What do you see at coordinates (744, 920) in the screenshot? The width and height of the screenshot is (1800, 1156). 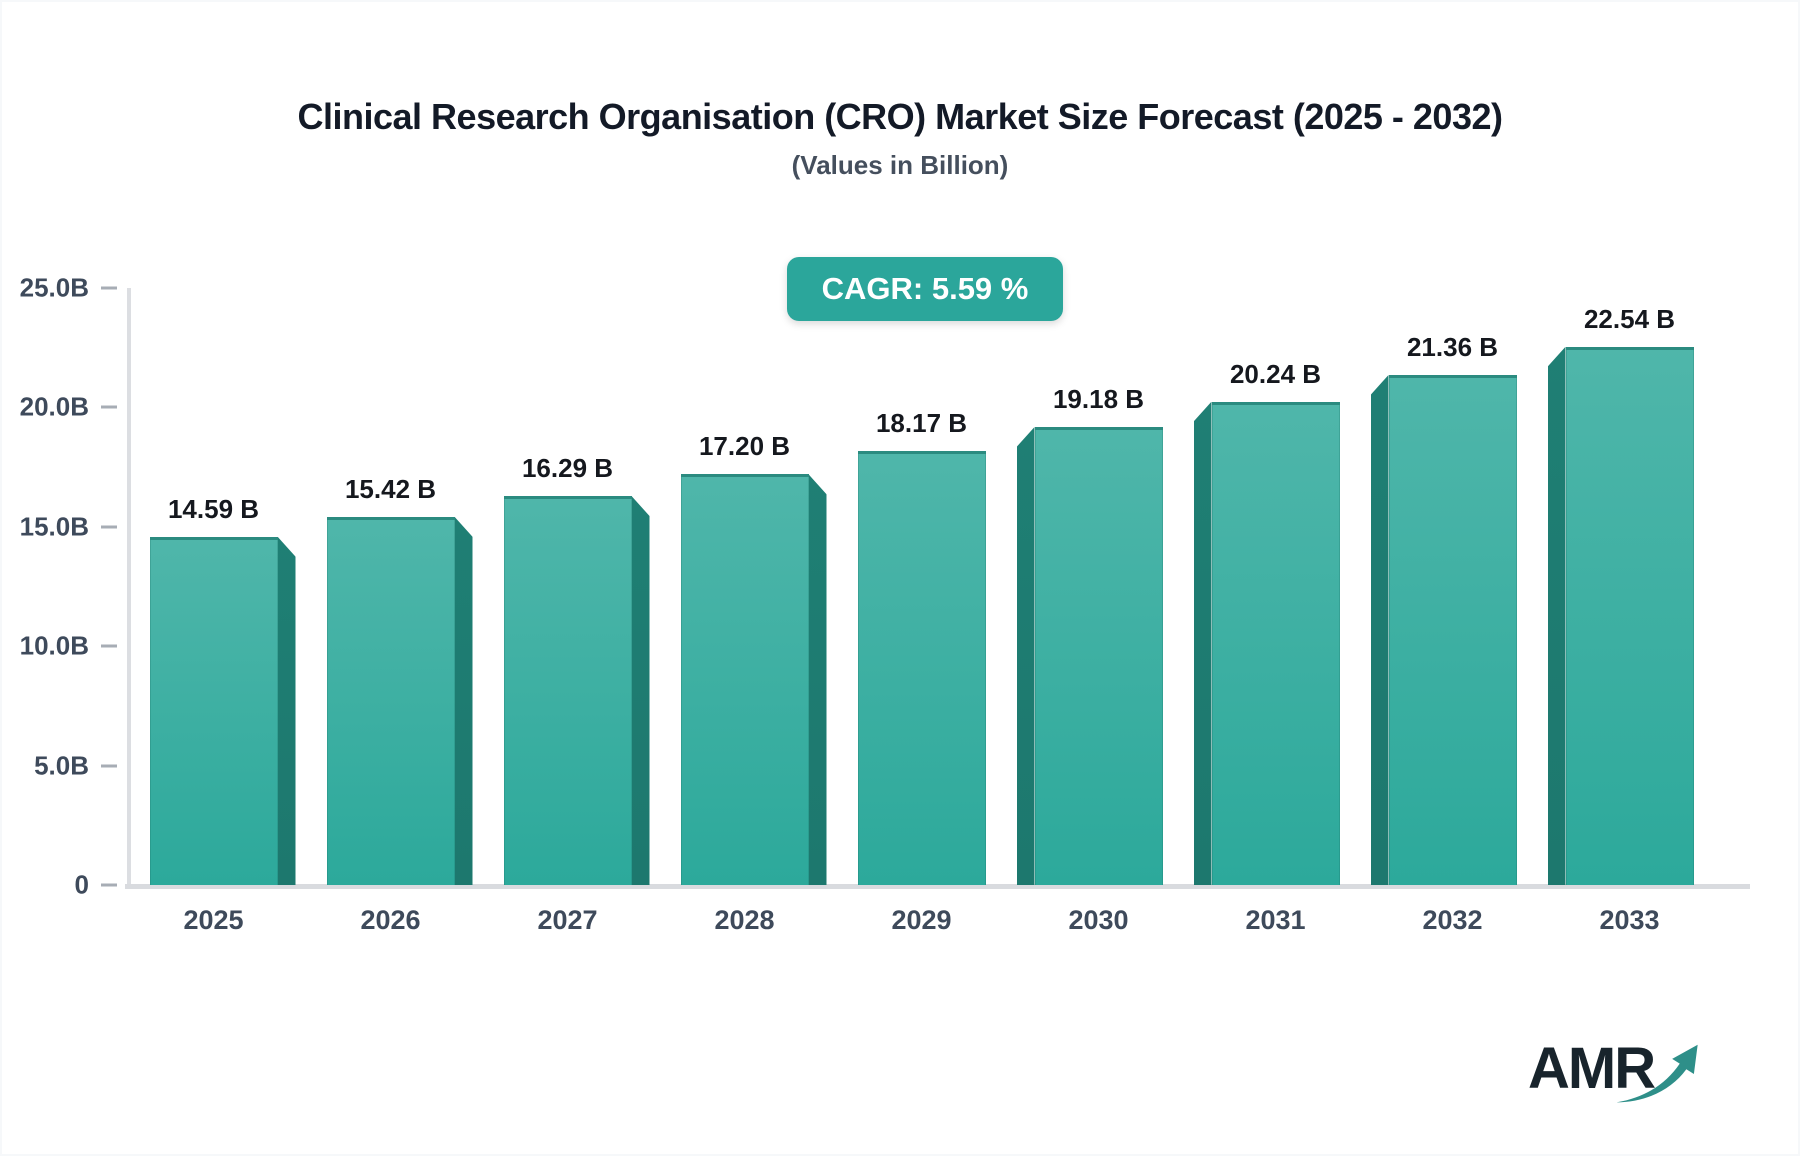 I see `x-axis-label: 2028` at bounding box center [744, 920].